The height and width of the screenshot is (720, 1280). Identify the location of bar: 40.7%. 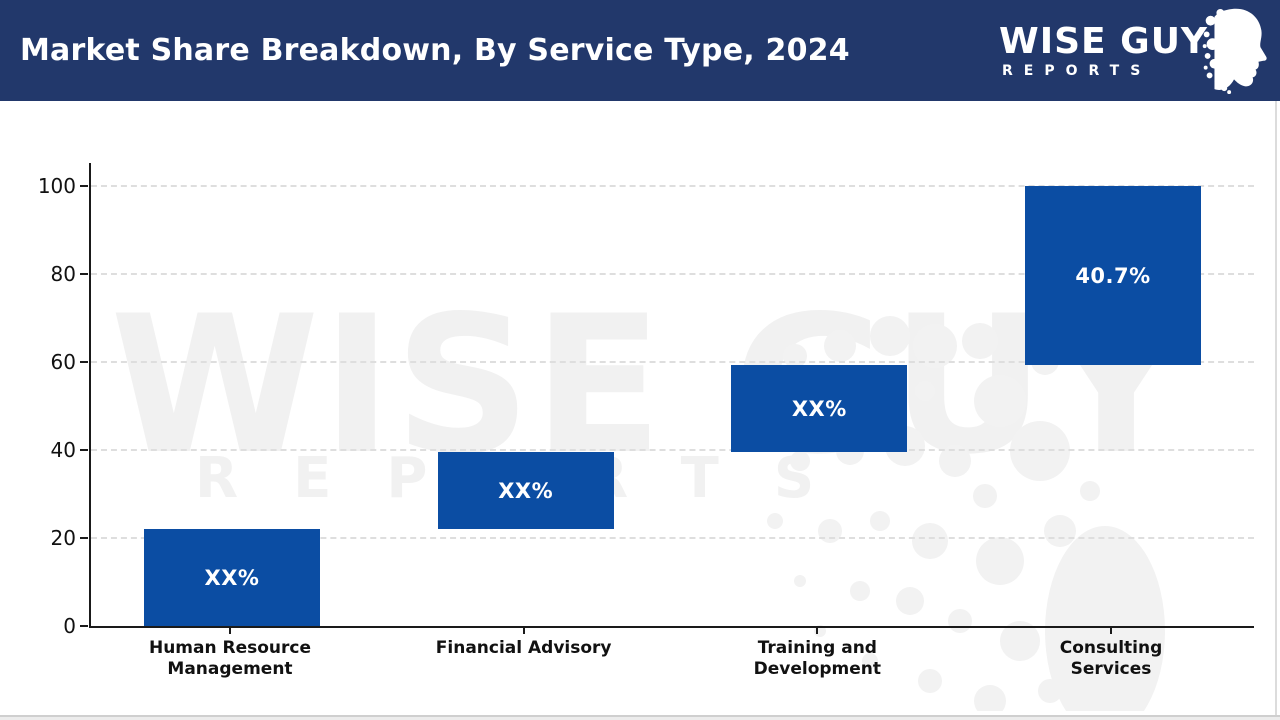
(1113, 276).